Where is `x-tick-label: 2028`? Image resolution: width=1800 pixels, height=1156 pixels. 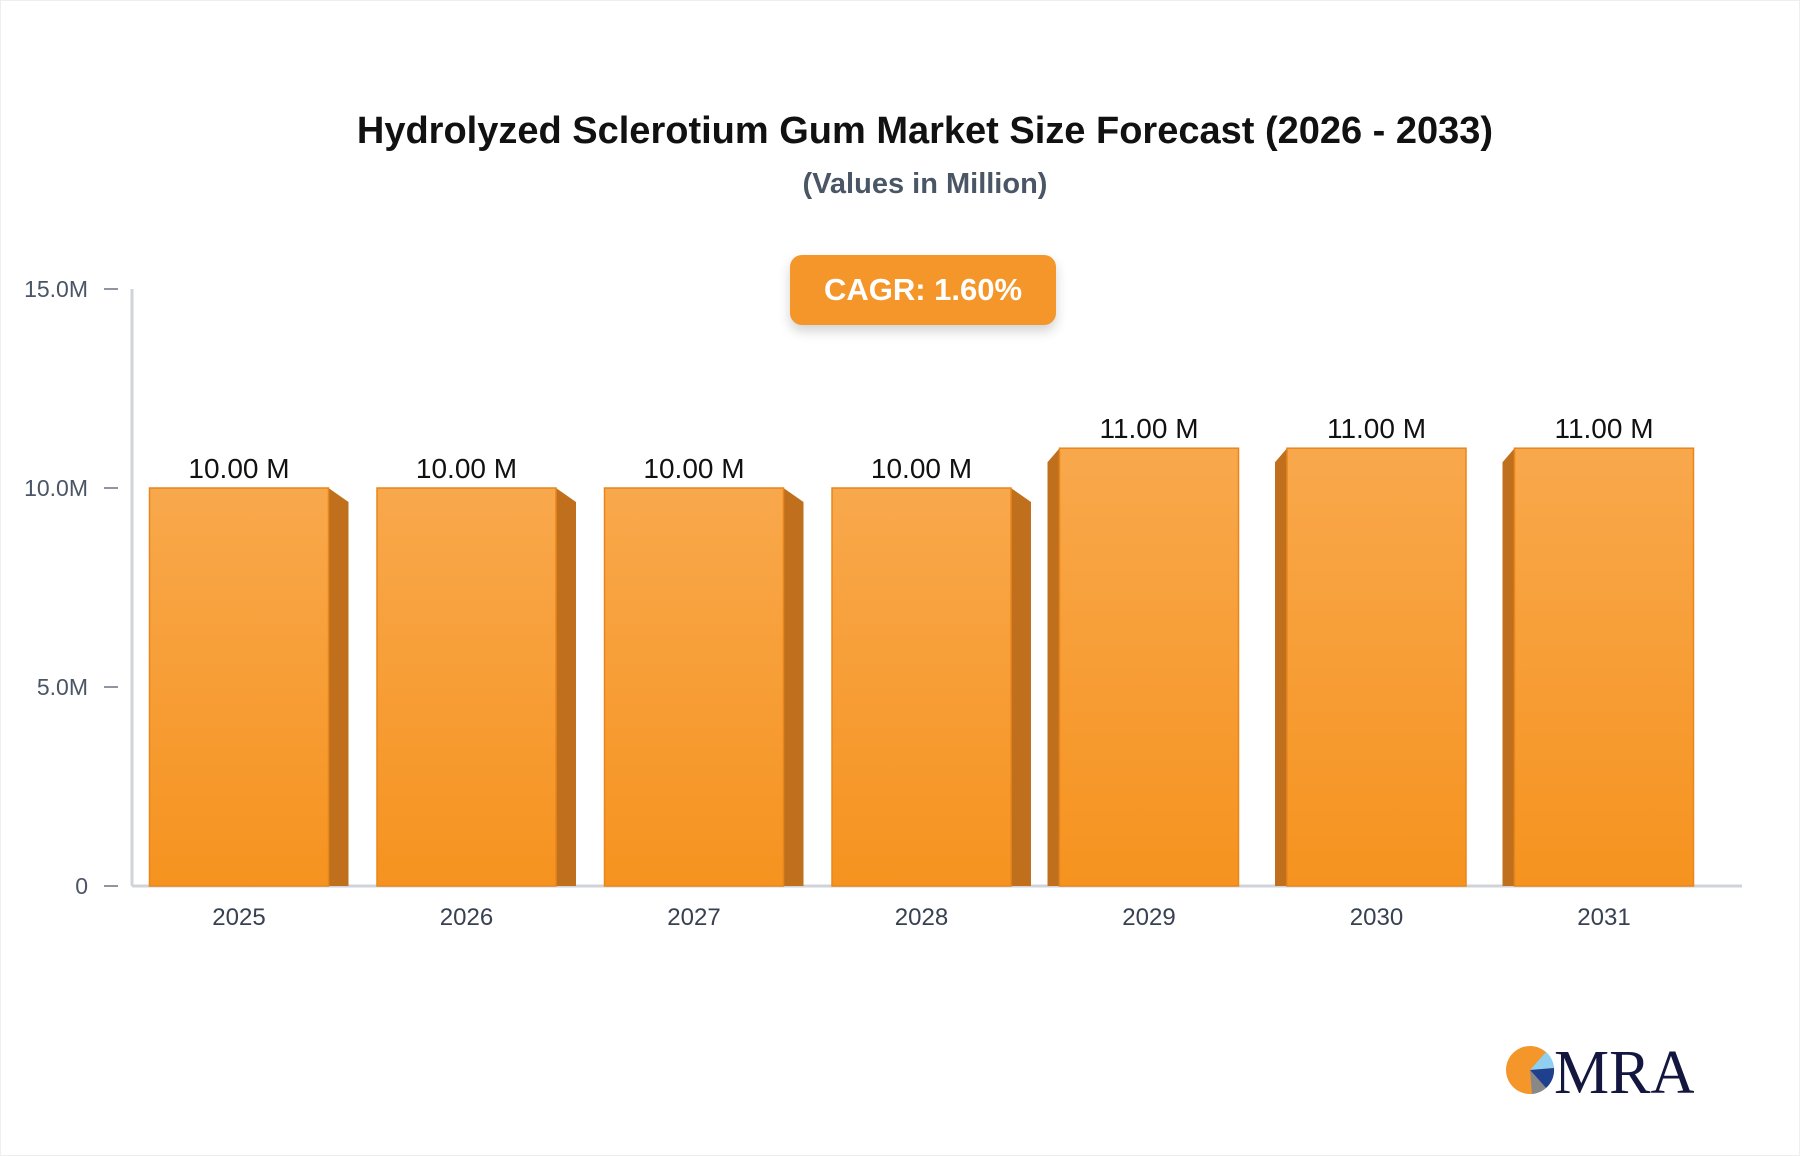 x-tick-label: 2028 is located at coordinates (921, 917).